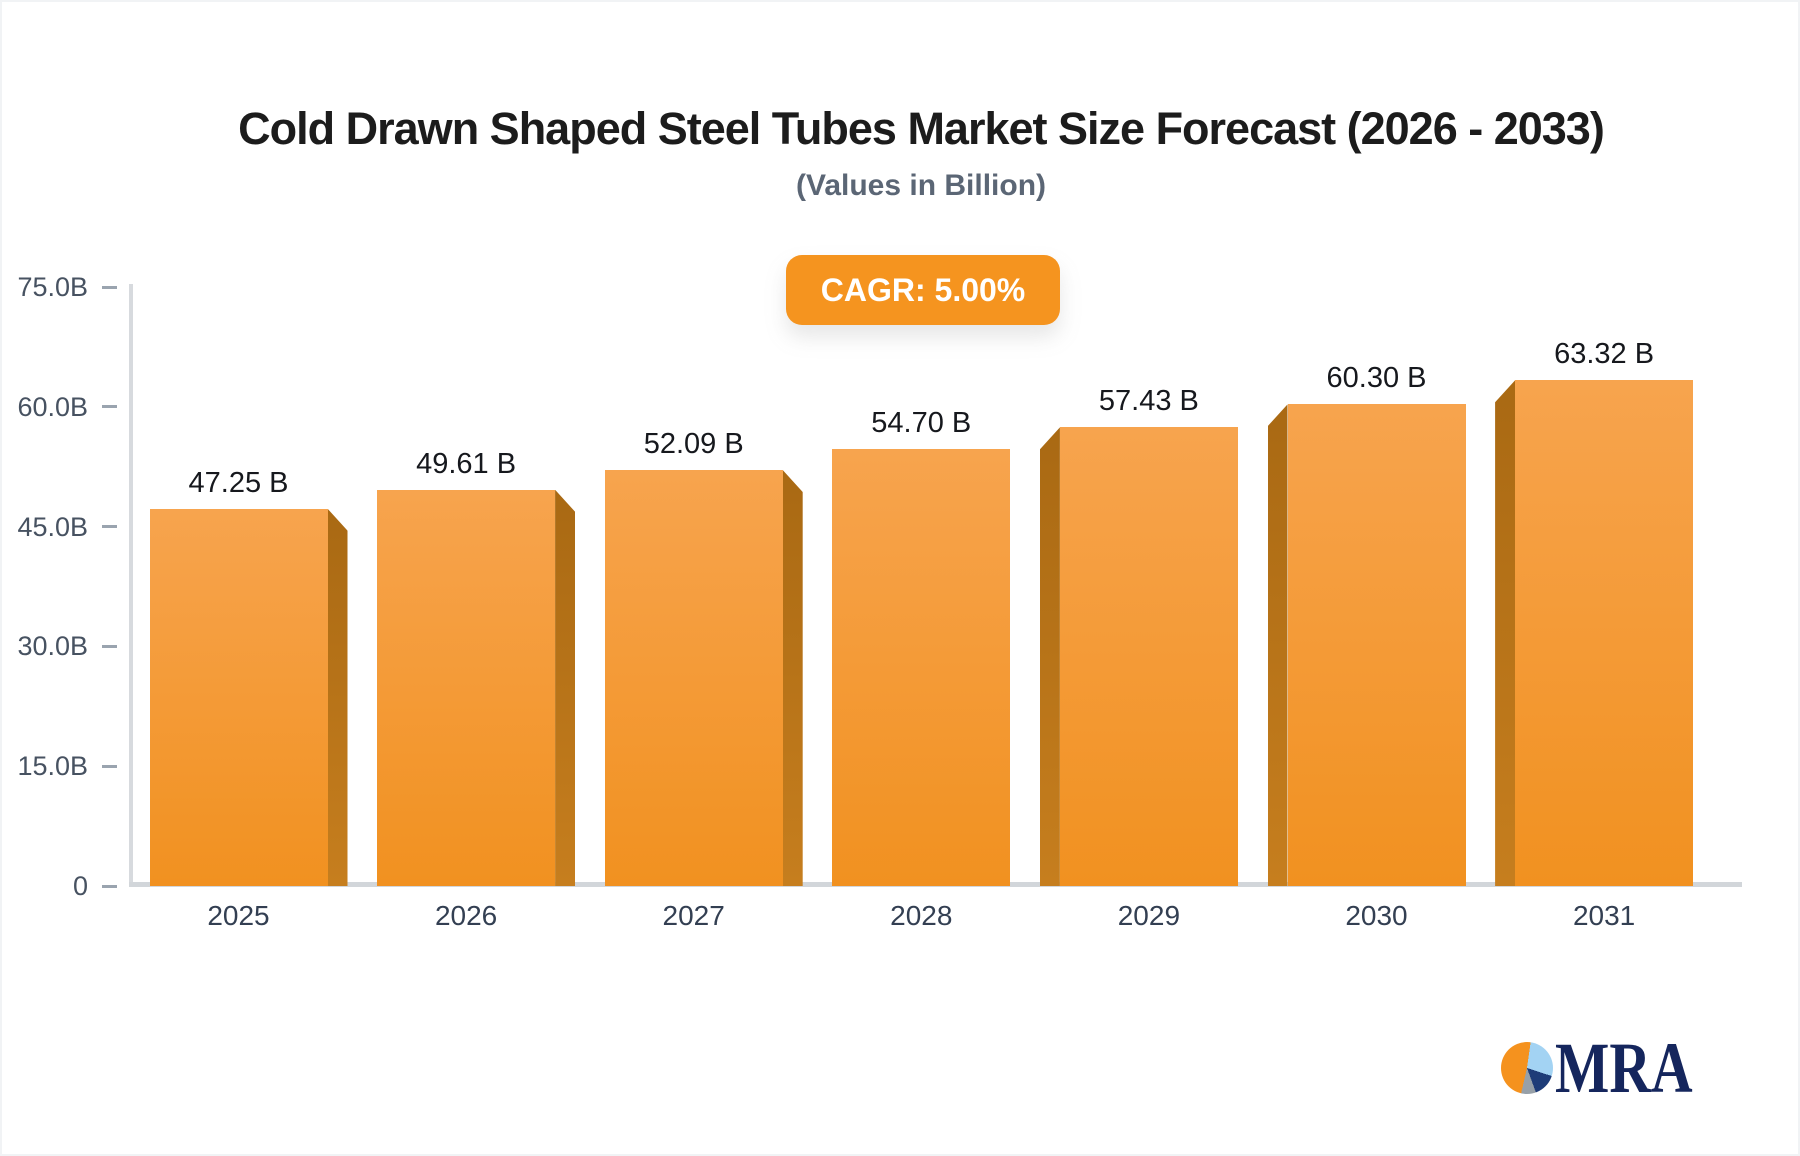 This screenshot has width=1800, height=1156. I want to click on x-axis-label: 2029, so click(1149, 915).